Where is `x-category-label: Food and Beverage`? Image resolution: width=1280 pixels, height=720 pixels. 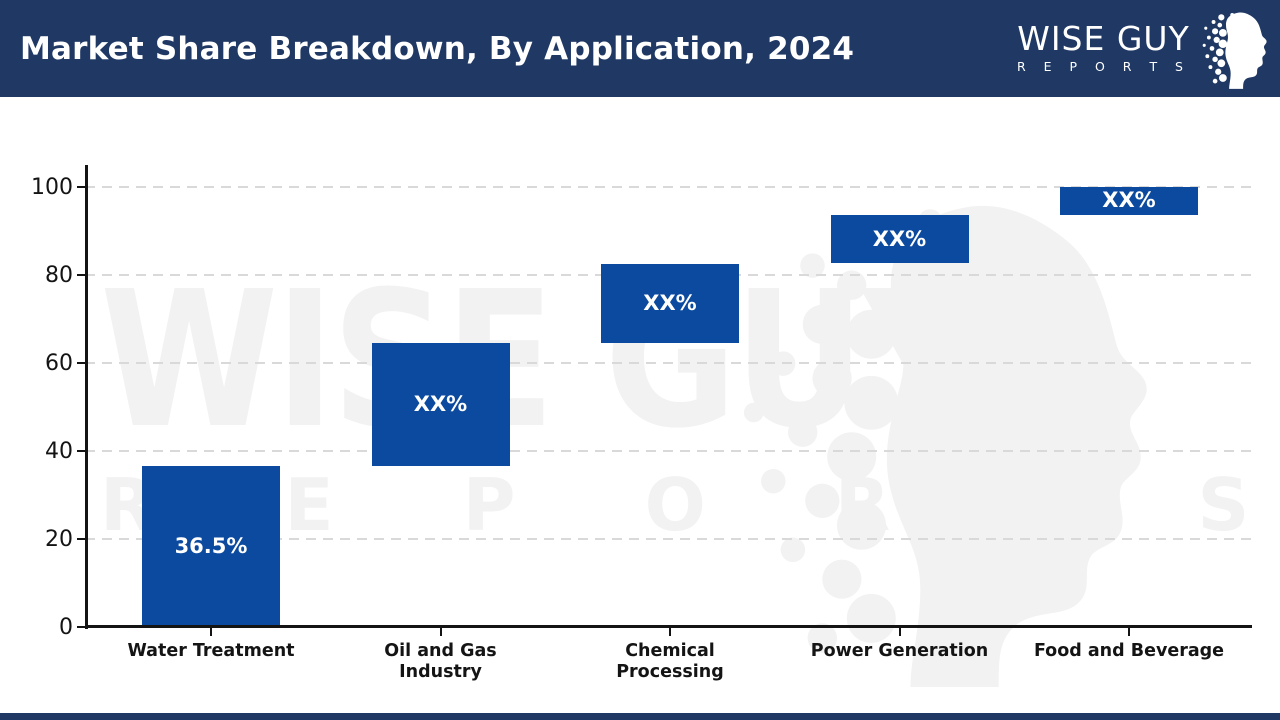 x-category-label: Food and Beverage is located at coordinates (1129, 650).